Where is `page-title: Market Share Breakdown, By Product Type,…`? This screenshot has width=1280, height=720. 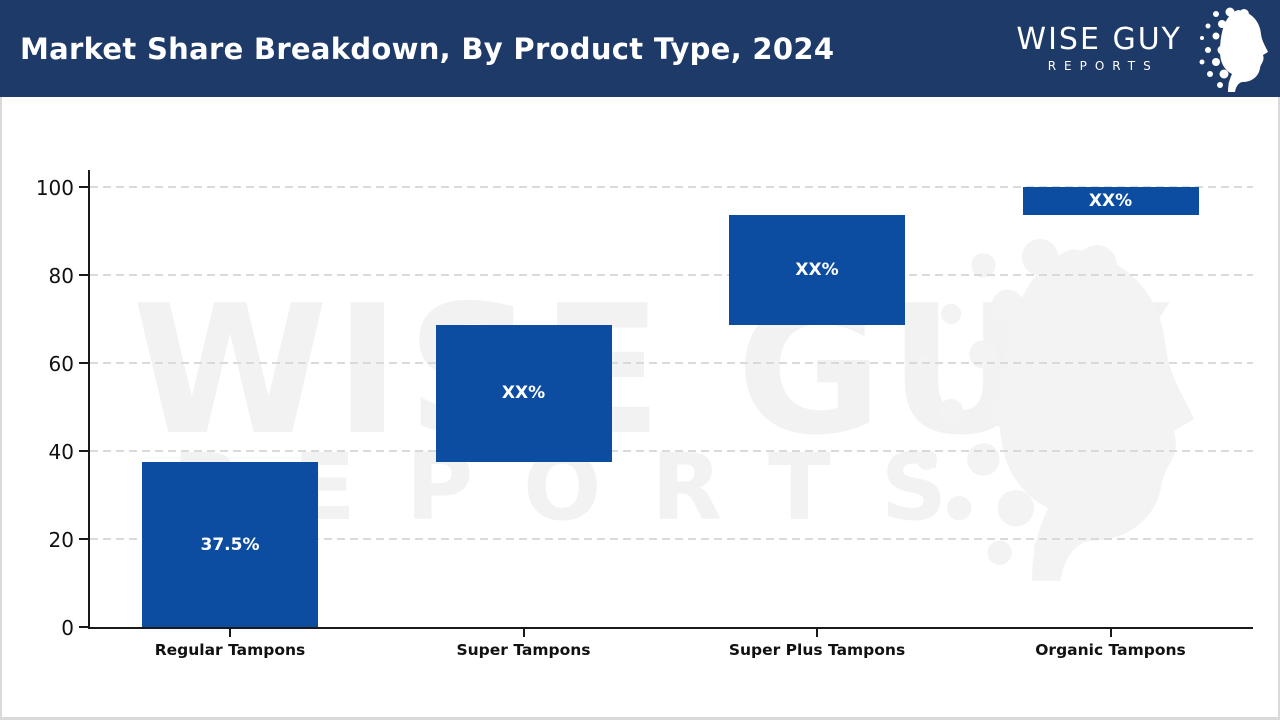
page-title: Market Share Breakdown, By Product Type,… is located at coordinates (427, 48).